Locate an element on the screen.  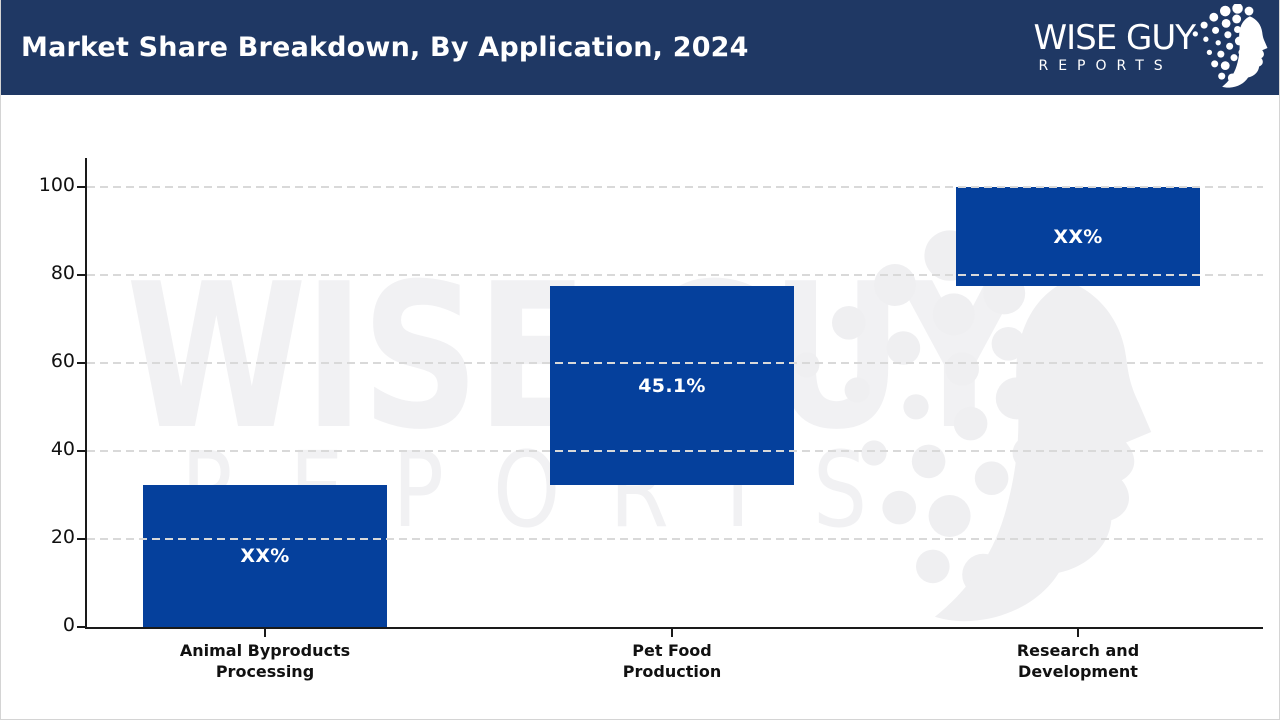
bar-research-and-development: XX% is located at coordinates (1078, 237).